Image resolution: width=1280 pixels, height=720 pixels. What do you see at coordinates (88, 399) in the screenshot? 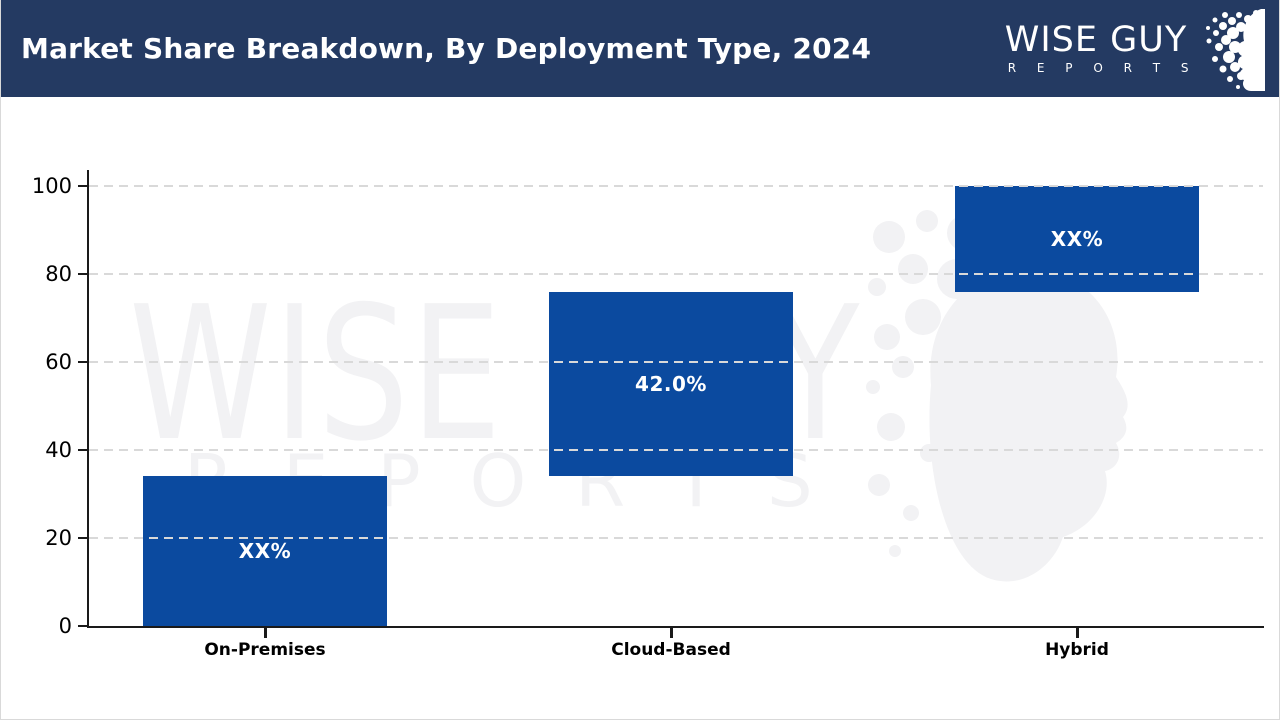
I see `y-axis-line` at bounding box center [88, 399].